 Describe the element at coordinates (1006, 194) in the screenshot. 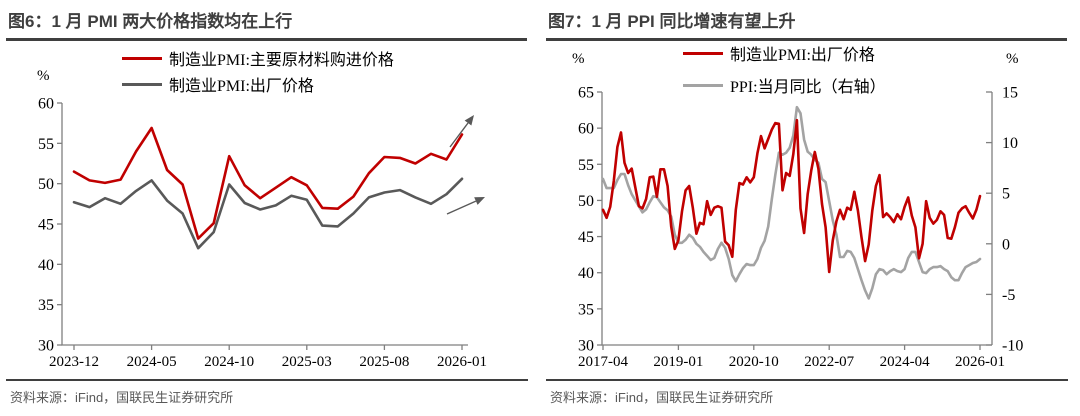

I see `axis-tick-label: 5` at that location.